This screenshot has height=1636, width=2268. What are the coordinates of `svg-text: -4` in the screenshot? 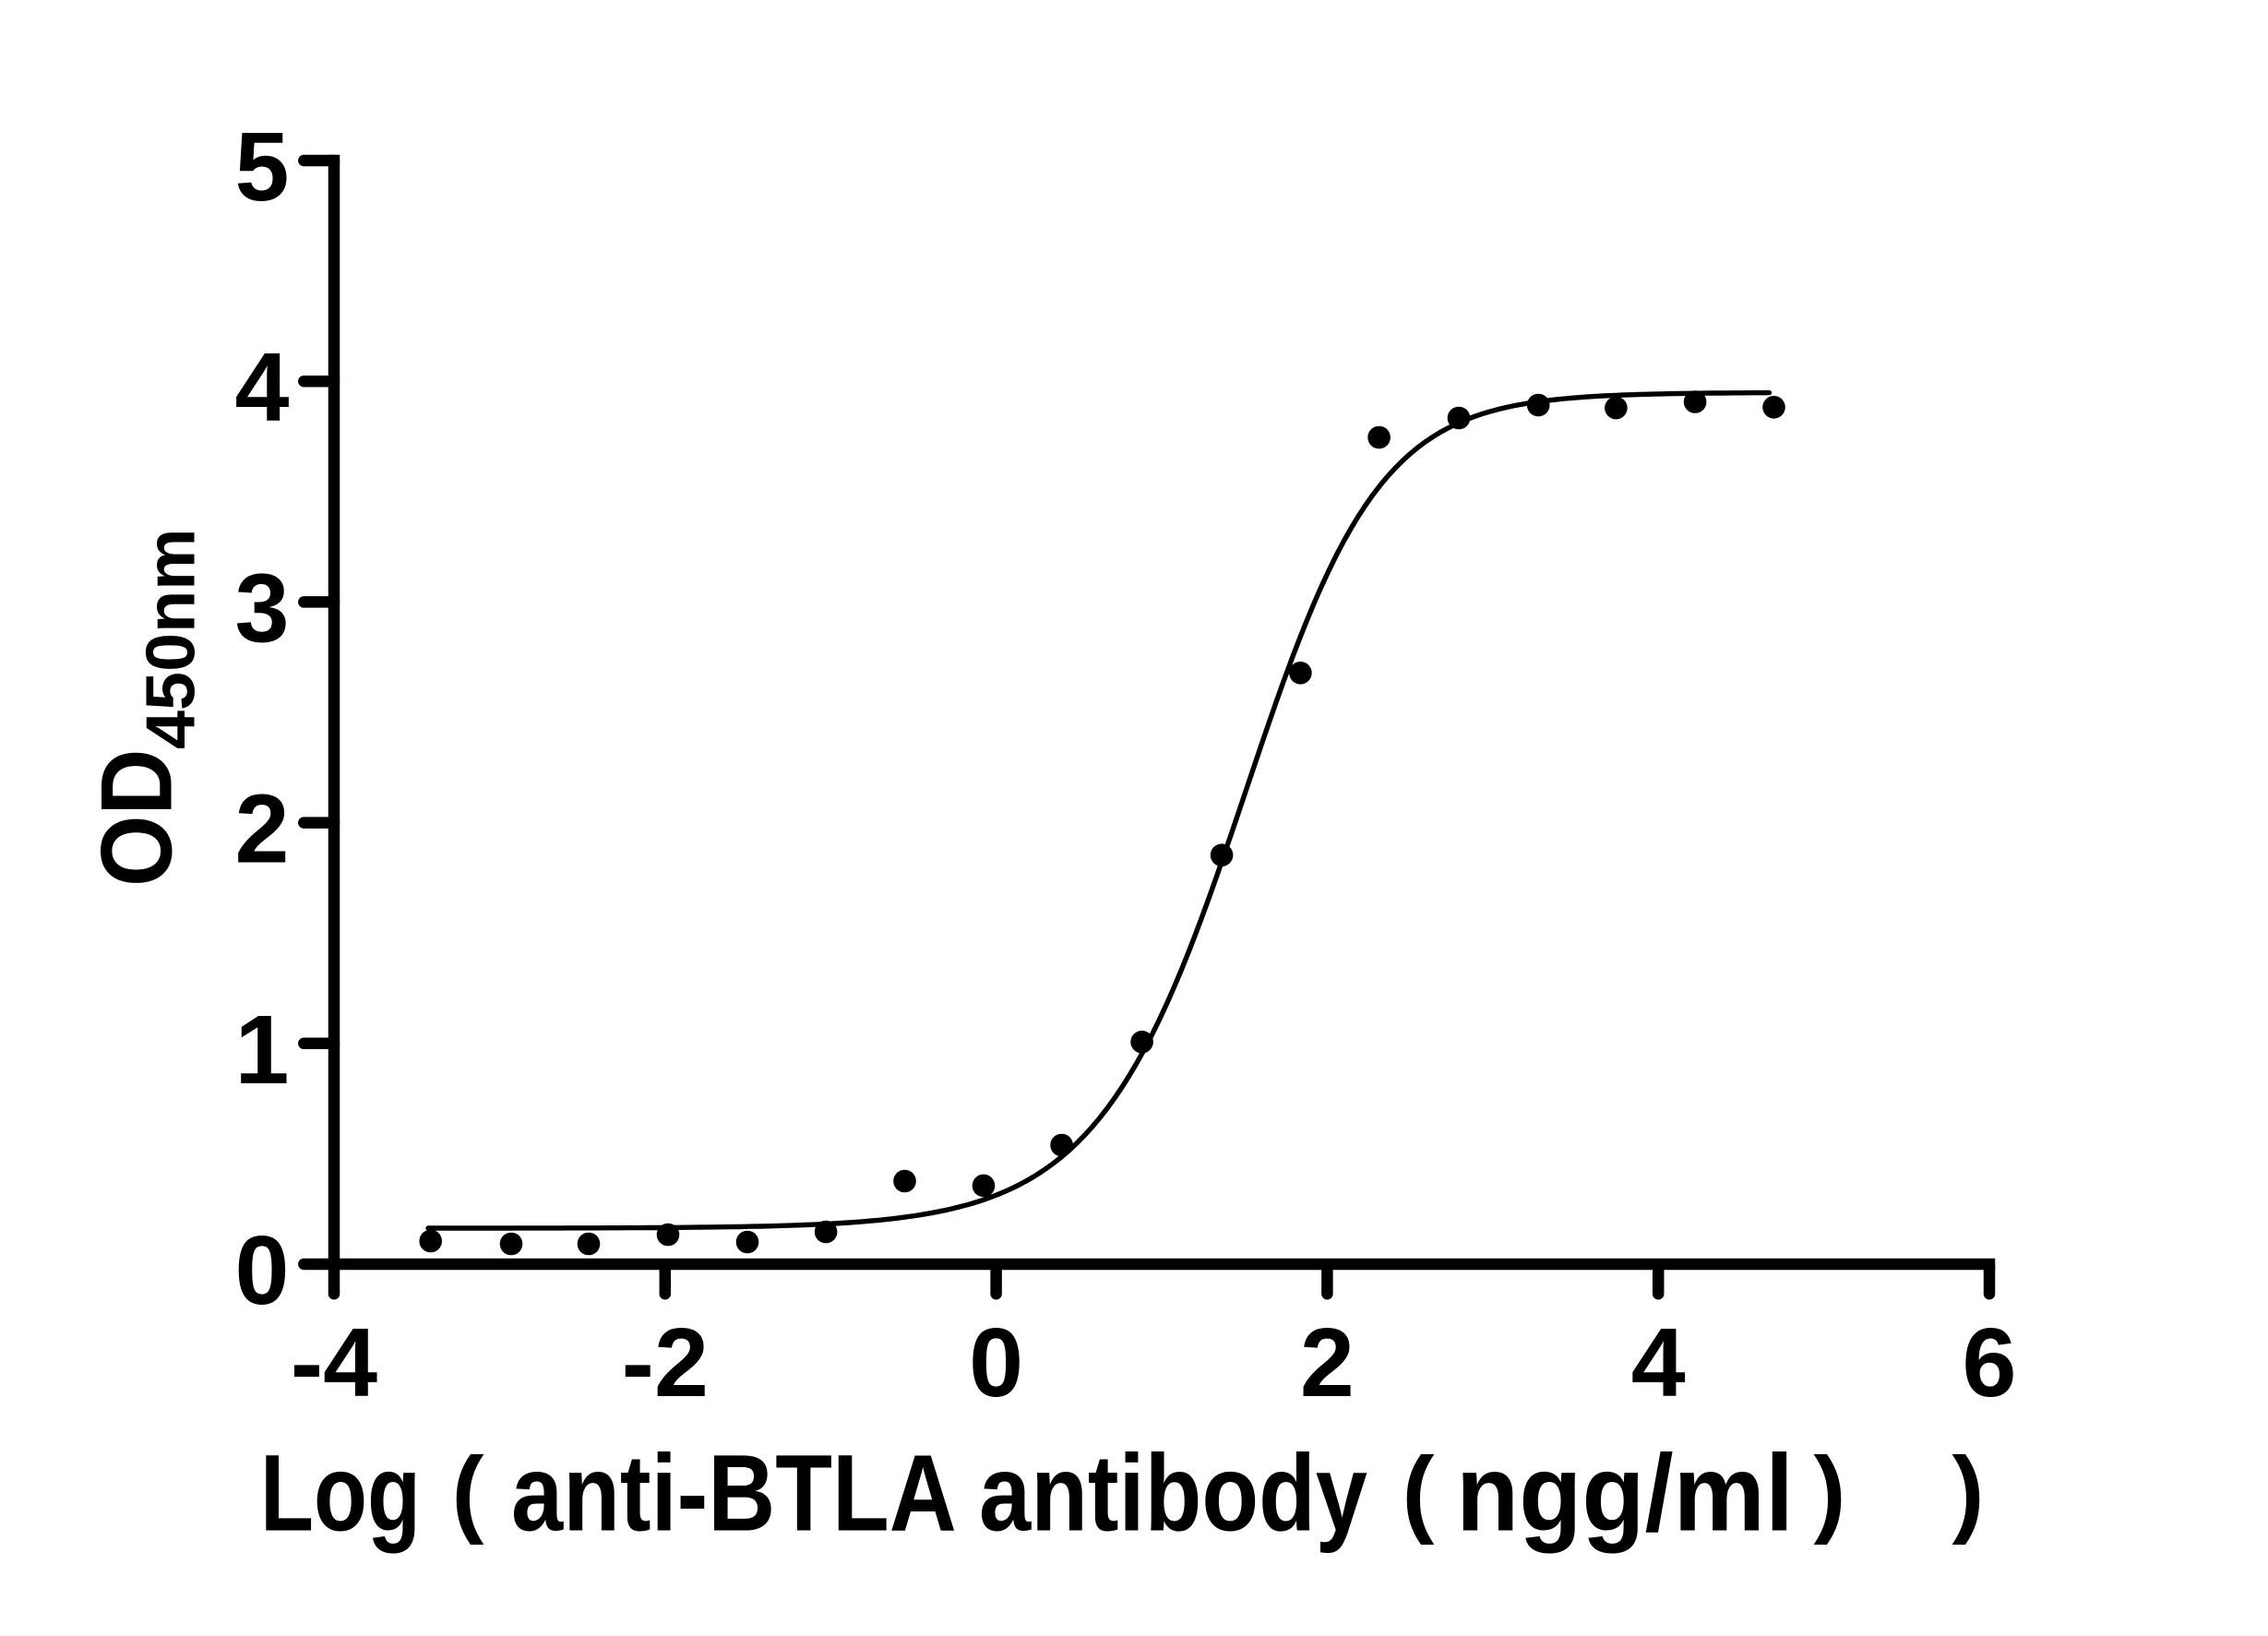 It's located at (334, 1362).